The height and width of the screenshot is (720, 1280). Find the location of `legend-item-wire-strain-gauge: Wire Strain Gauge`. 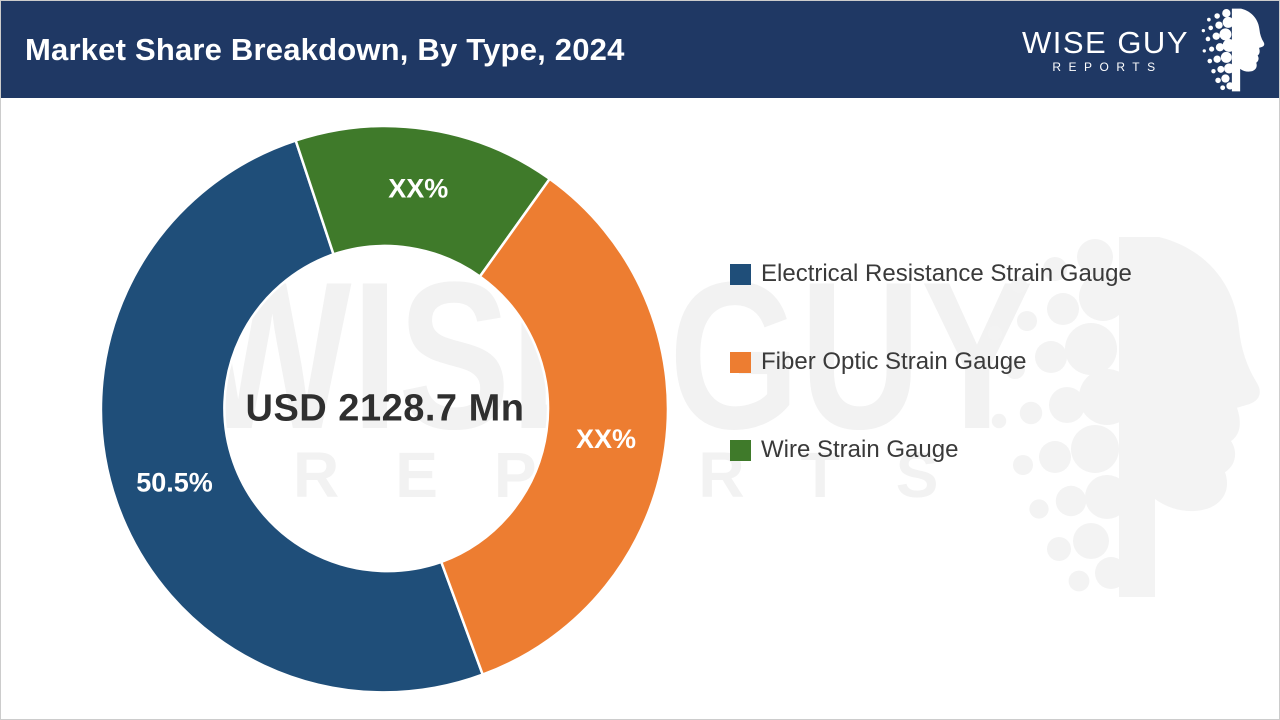

legend-item-wire-strain-gauge: Wire Strain Gauge is located at coordinates (931, 450).